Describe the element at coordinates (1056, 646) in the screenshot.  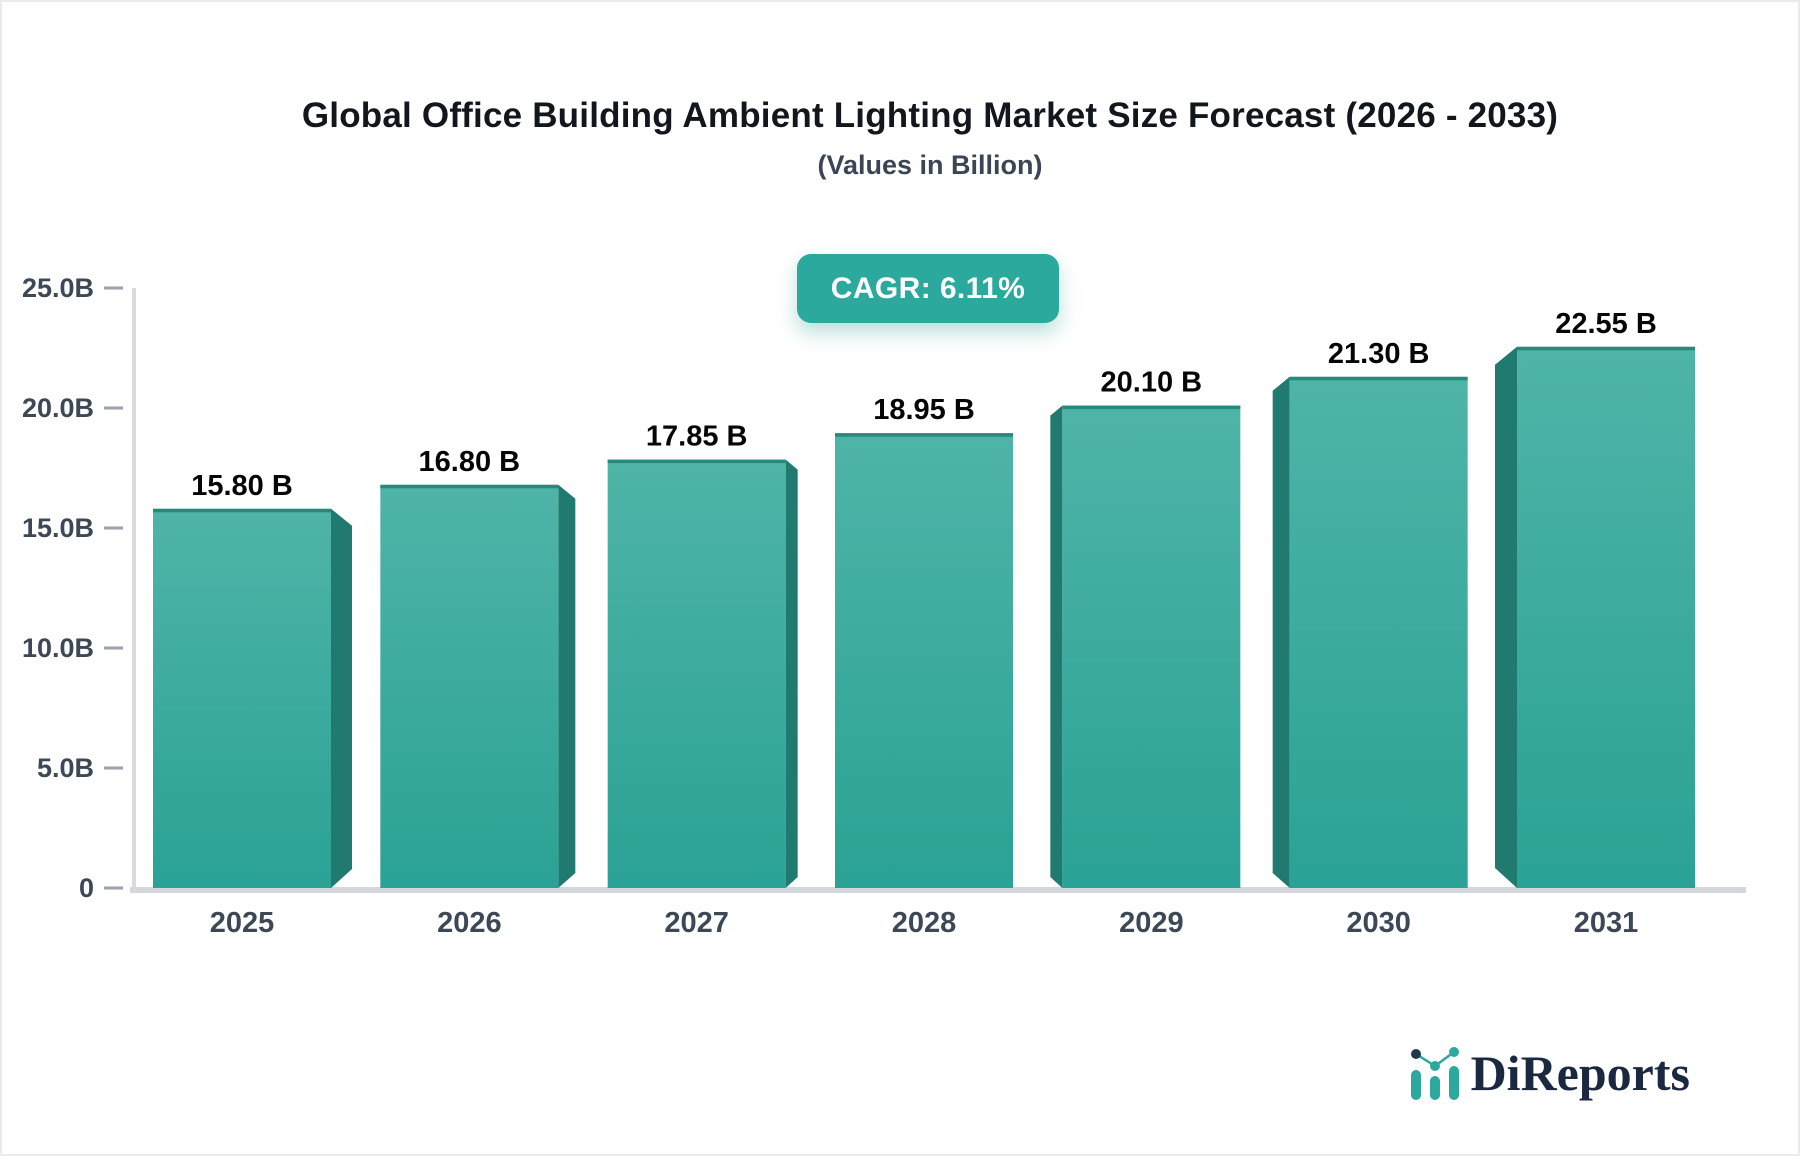
I see `bar-side-2029` at that location.